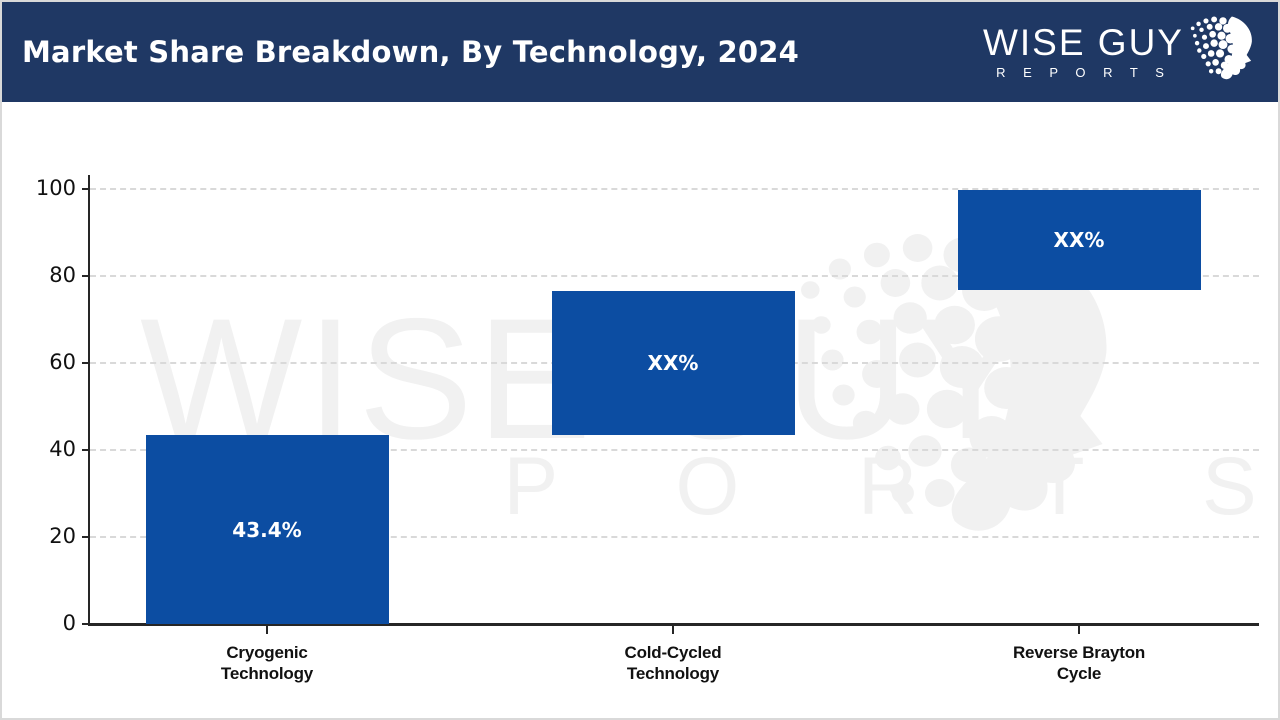 The image size is (1280, 720). I want to click on category-label-line: Cold-Cycled, so click(673, 652).